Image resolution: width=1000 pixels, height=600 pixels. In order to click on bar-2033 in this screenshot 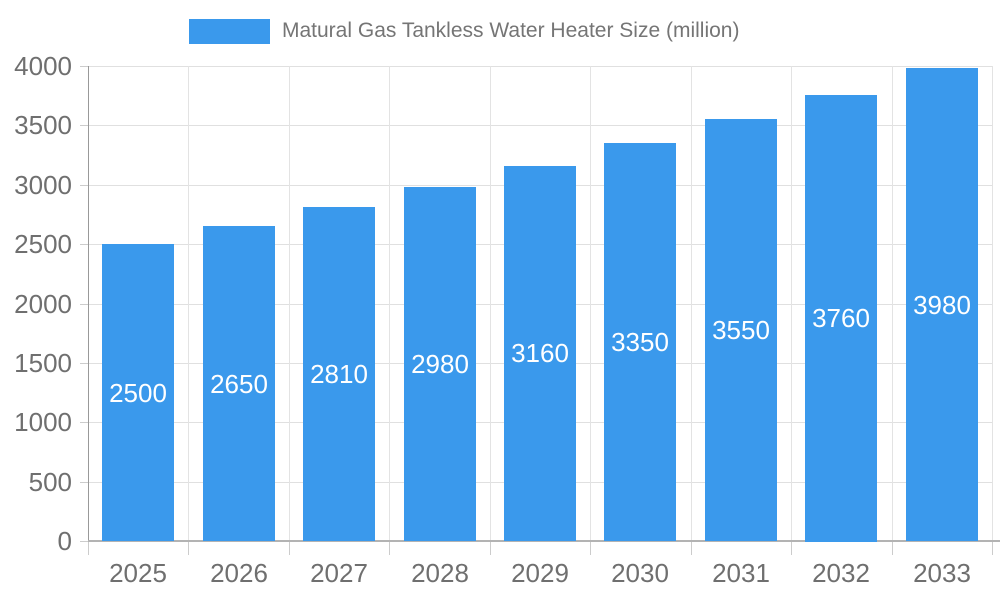, I will do `click(942, 304)`.